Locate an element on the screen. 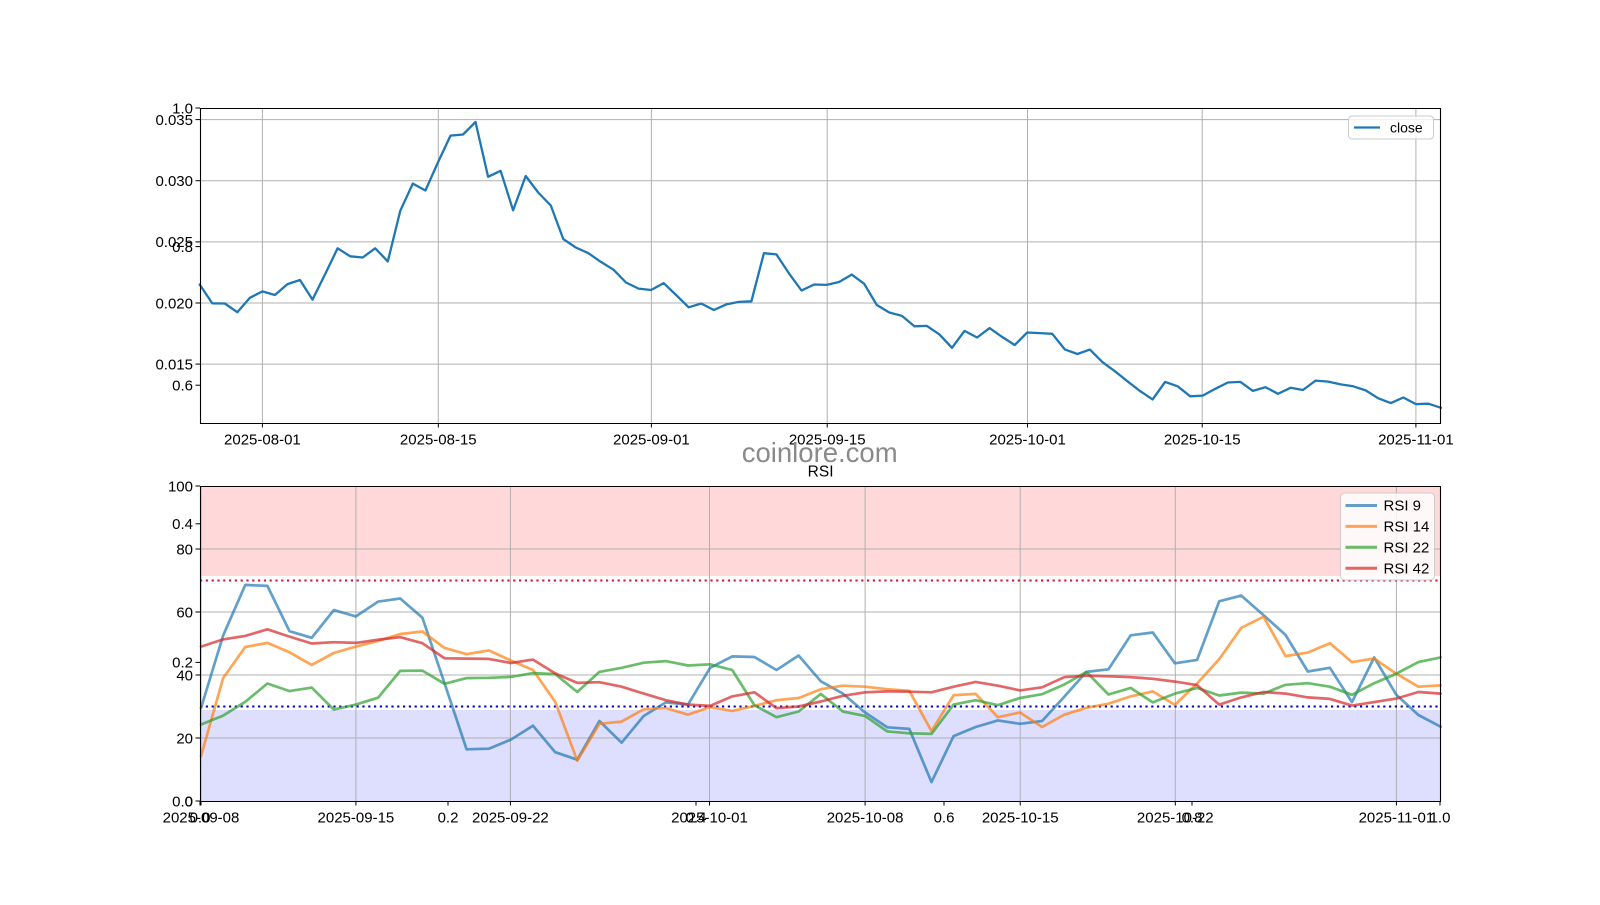  svg-text: RSI is located at coordinates (821, 471).